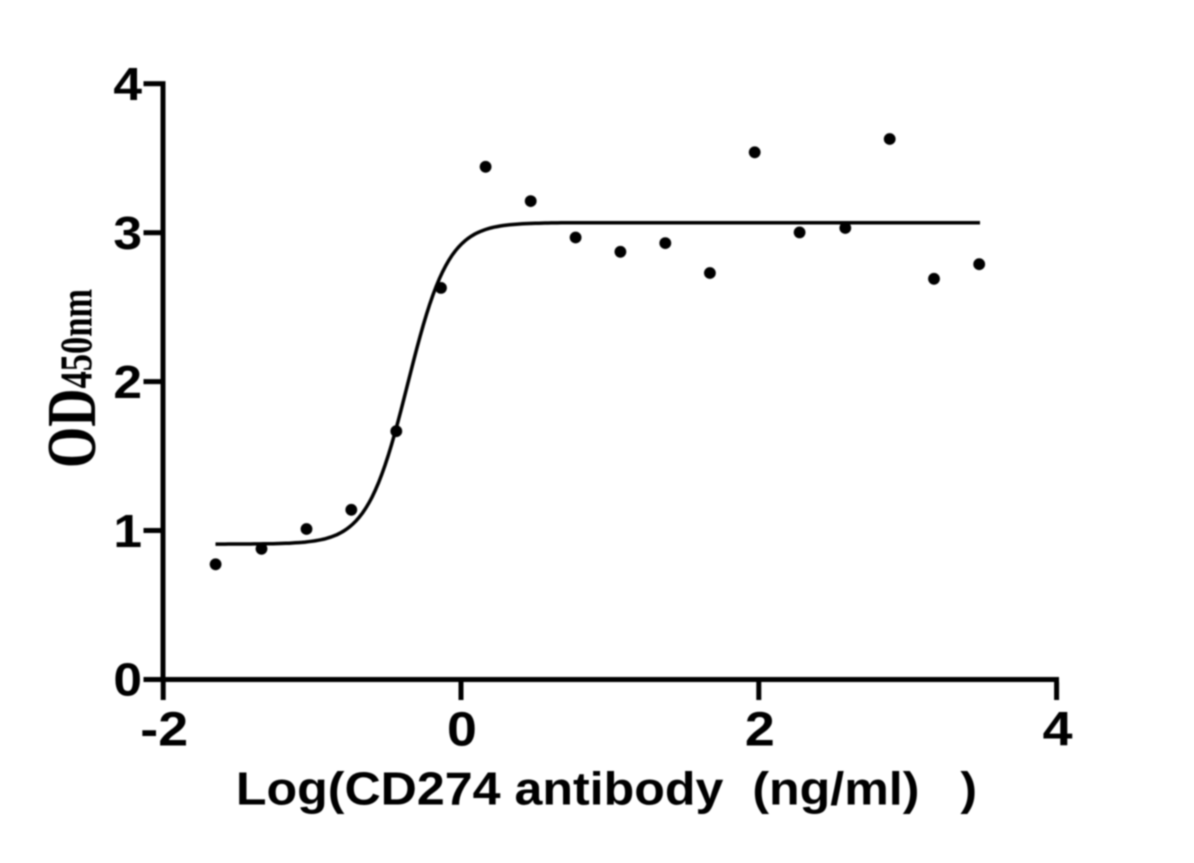 The width and height of the screenshot is (1194, 863). What do you see at coordinates (606, 789) in the screenshot?
I see `svg-text:Log(CD274 antibody(ng/ml)): Log(CD274 antibody (ng/ml))` at bounding box center [606, 789].